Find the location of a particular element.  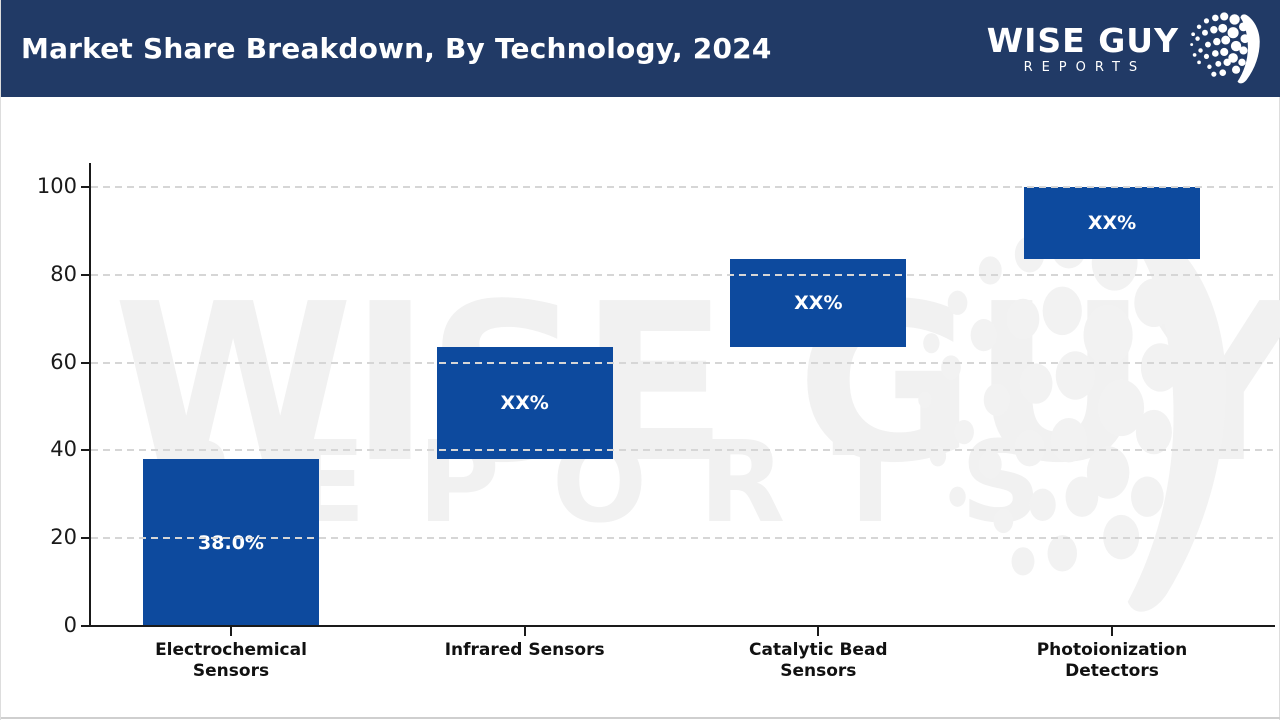

brand-logo-text: WISE GUY REPORTS is located at coordinates (1083, 49).